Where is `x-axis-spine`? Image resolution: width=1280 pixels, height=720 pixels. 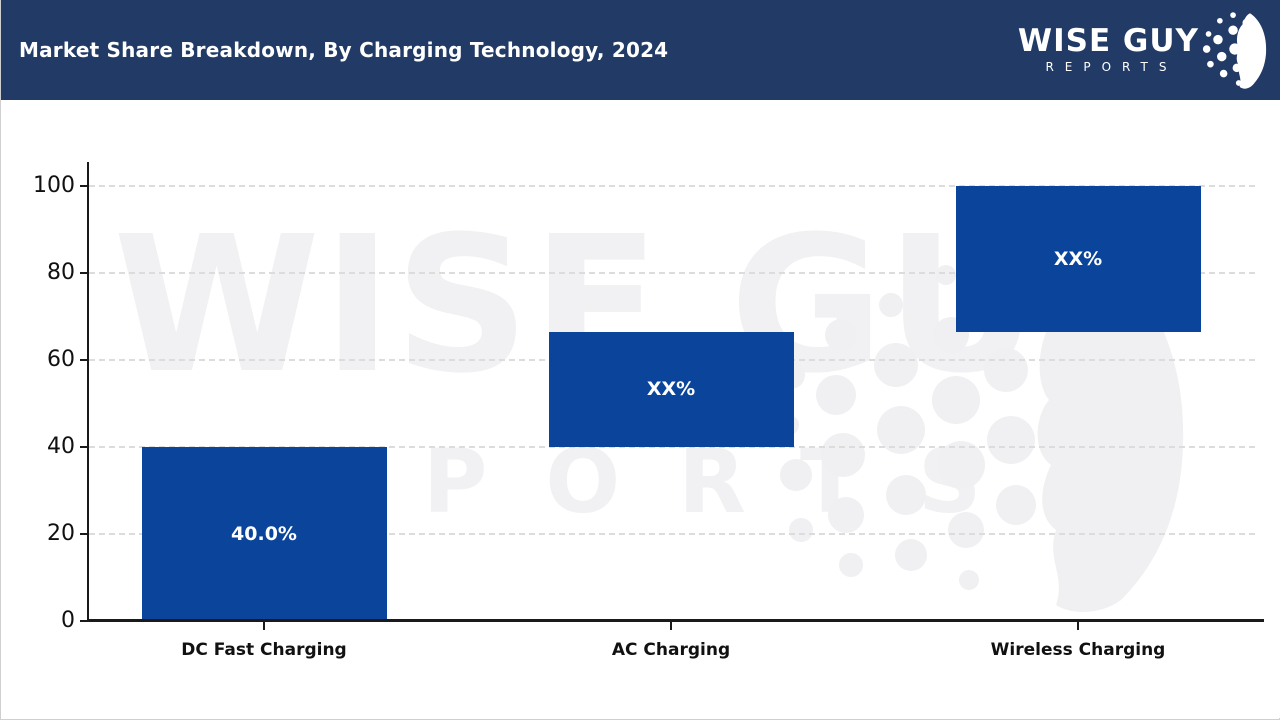
x-axis-spine is located at coordinates (675, 620).